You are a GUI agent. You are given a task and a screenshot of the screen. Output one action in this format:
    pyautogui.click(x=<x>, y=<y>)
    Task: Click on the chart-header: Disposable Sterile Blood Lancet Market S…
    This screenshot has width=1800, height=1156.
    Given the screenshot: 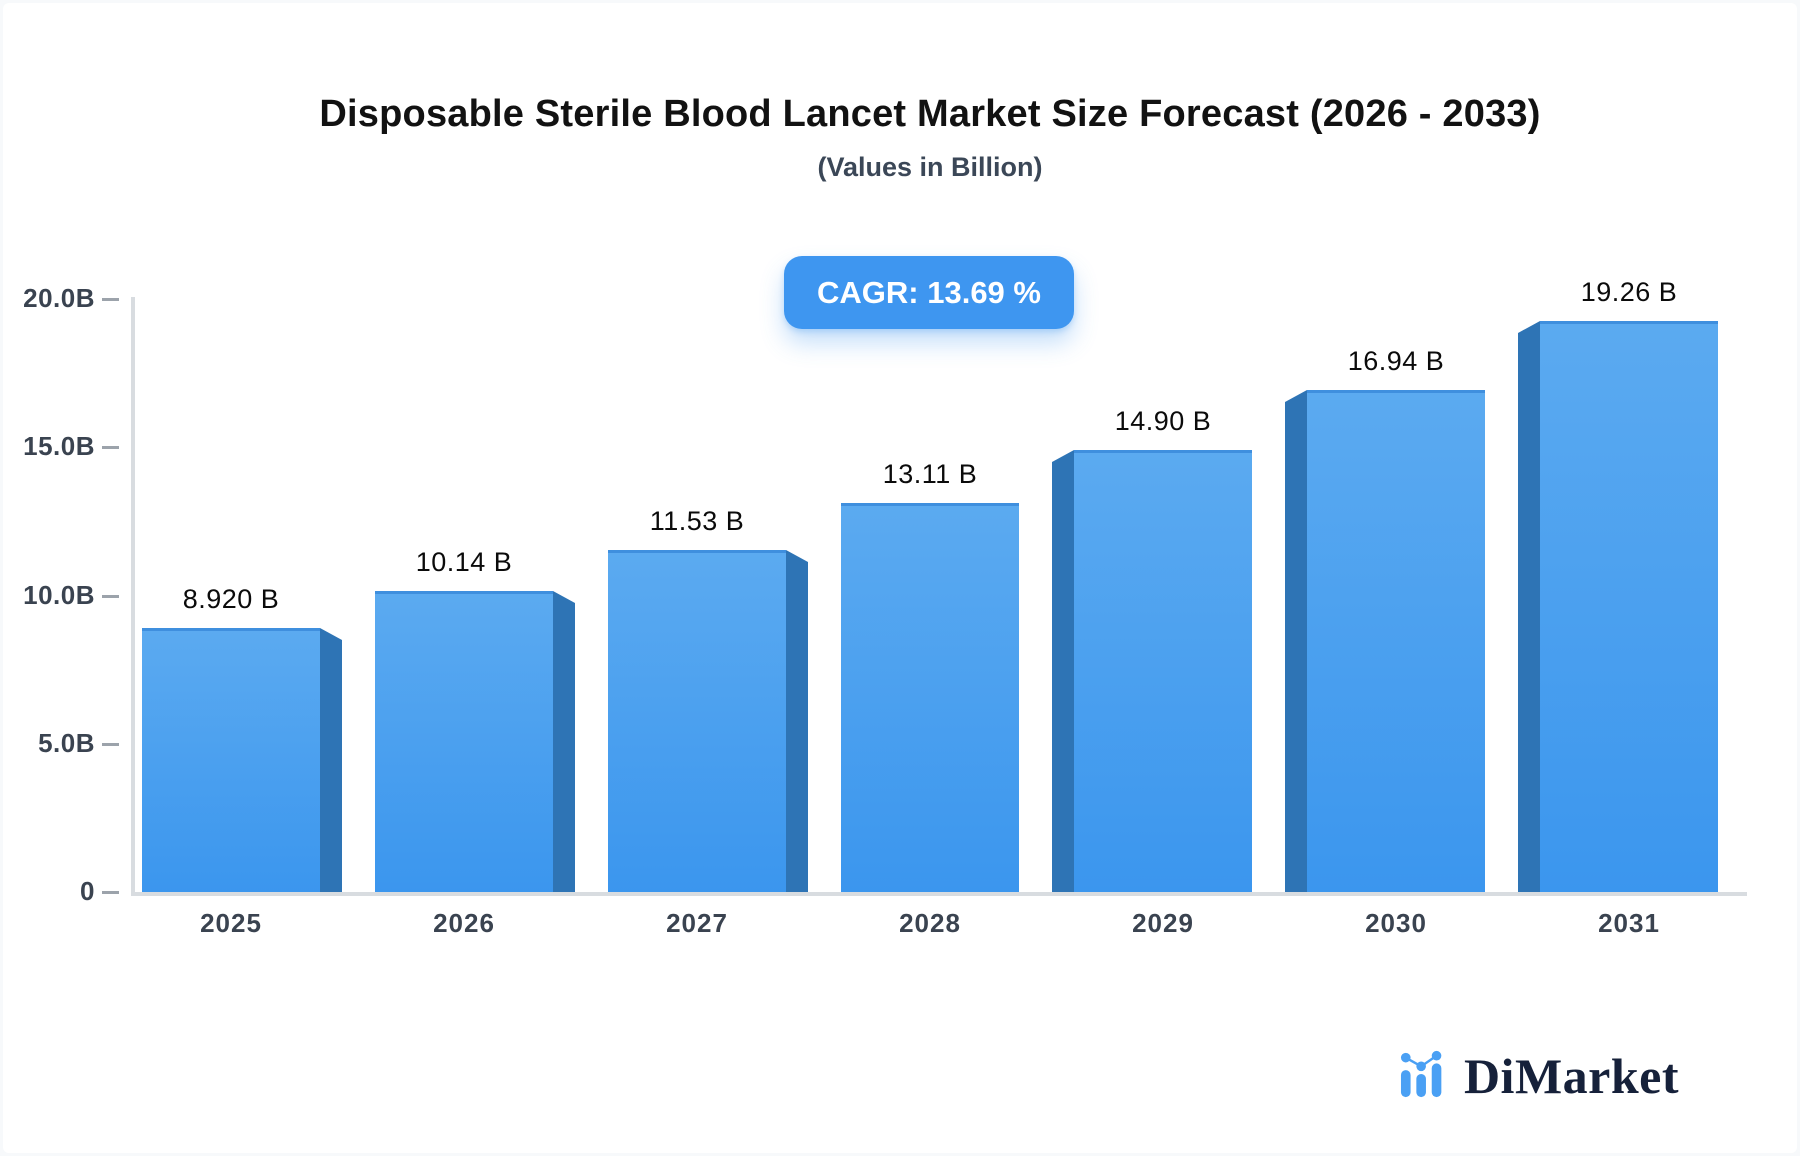 What is the action you would take?
    pyautogui.click(x=930, y=93)
    